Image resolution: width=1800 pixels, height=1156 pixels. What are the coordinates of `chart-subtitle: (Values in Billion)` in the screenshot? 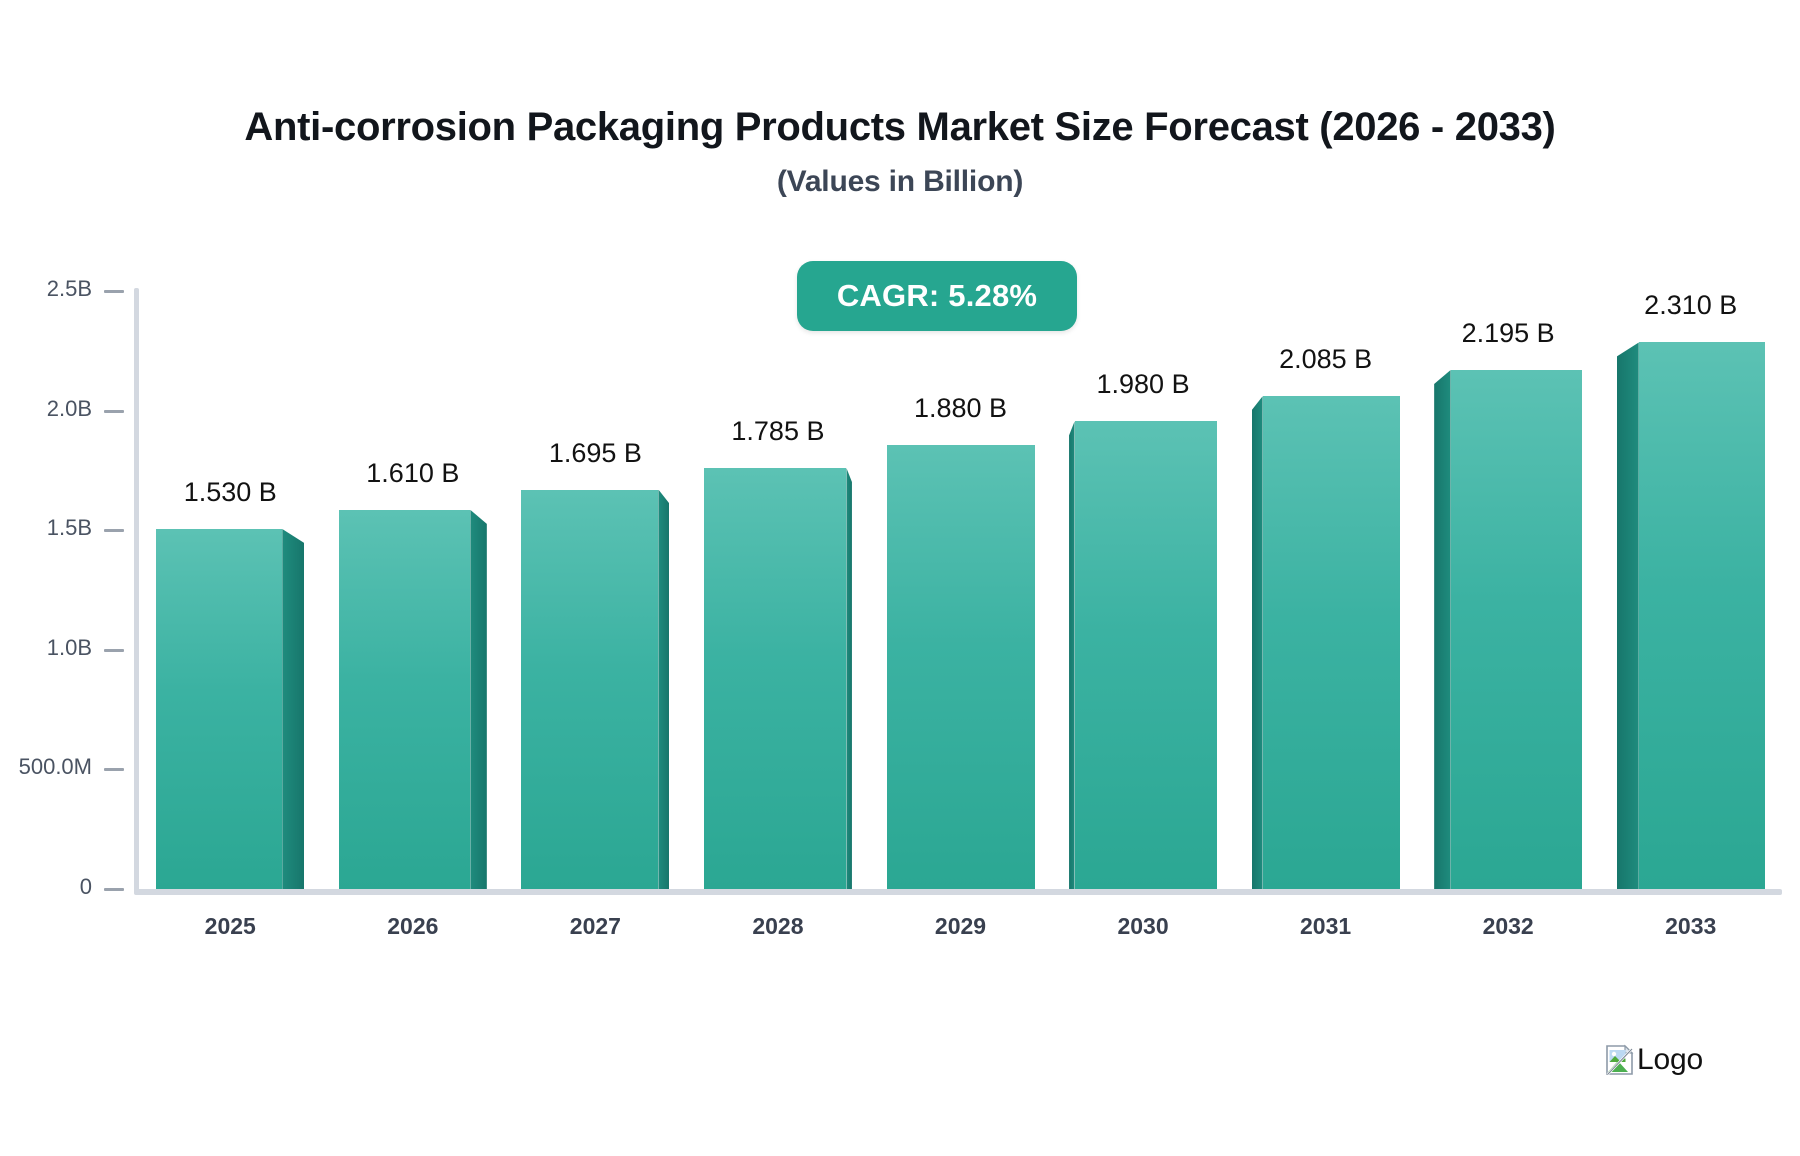 It's located at (900, 182).